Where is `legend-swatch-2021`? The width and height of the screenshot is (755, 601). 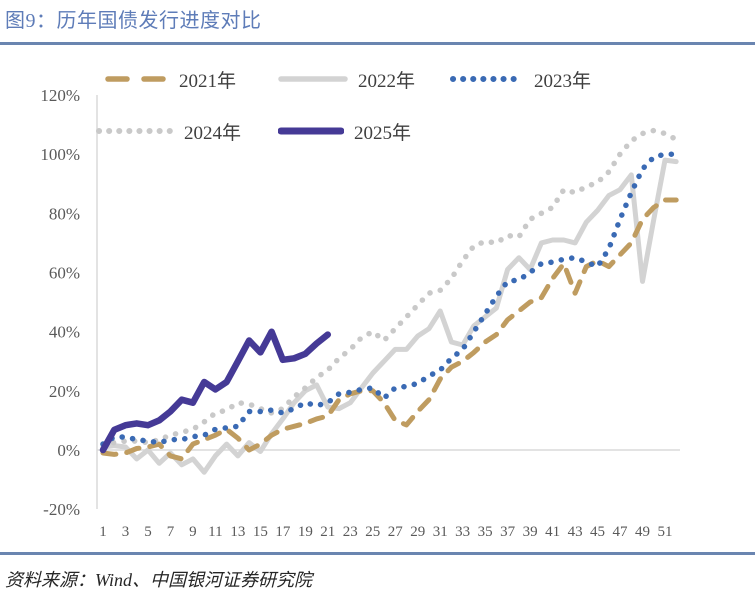 legend-swatch-2021 is located at coordinates (137, 79).